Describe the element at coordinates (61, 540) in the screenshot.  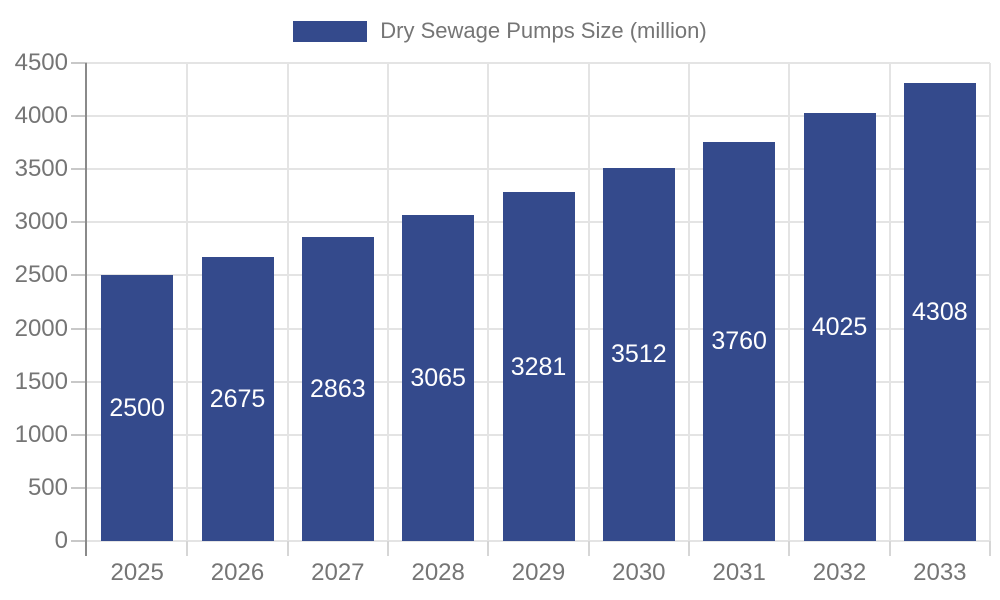
I see `y-tick-label: 0` at that location.